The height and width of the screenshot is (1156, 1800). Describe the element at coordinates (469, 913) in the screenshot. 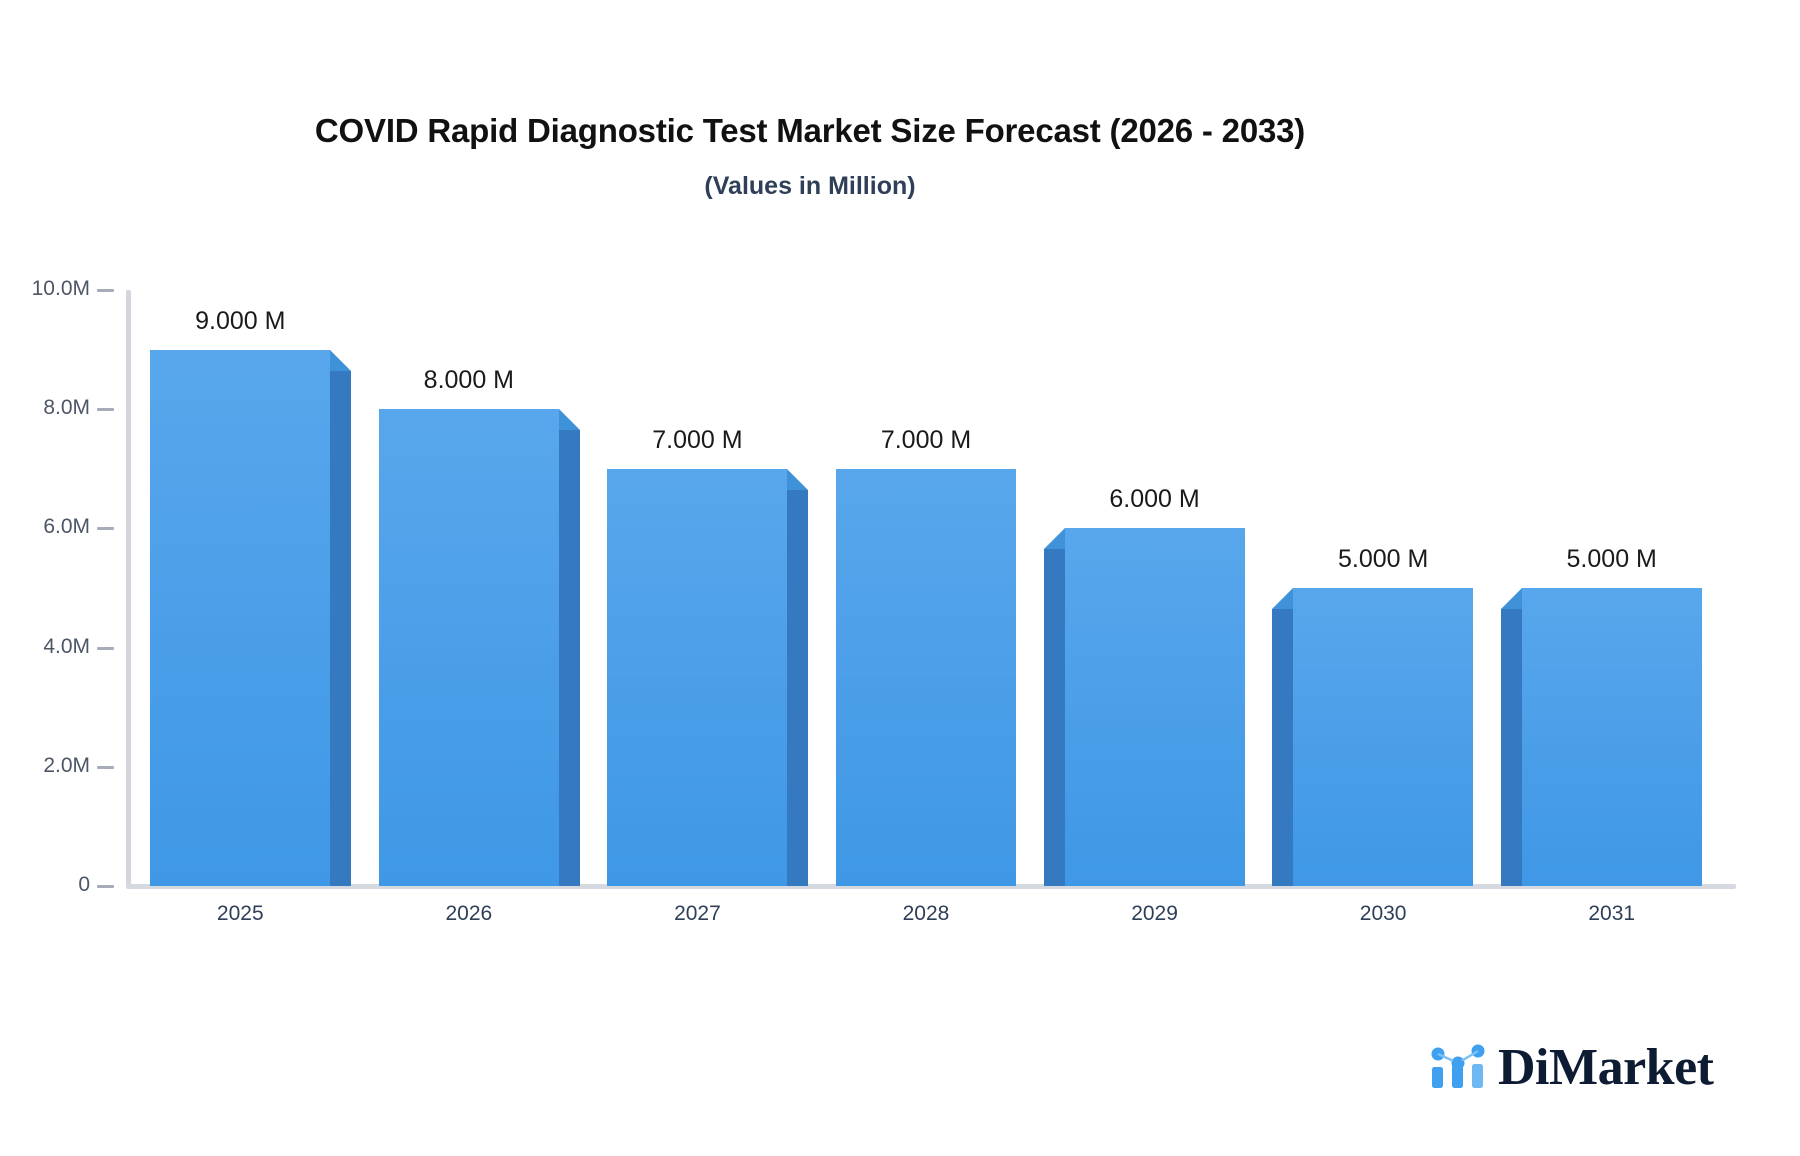

I see `x-axis-category-label: 2026` at that location.